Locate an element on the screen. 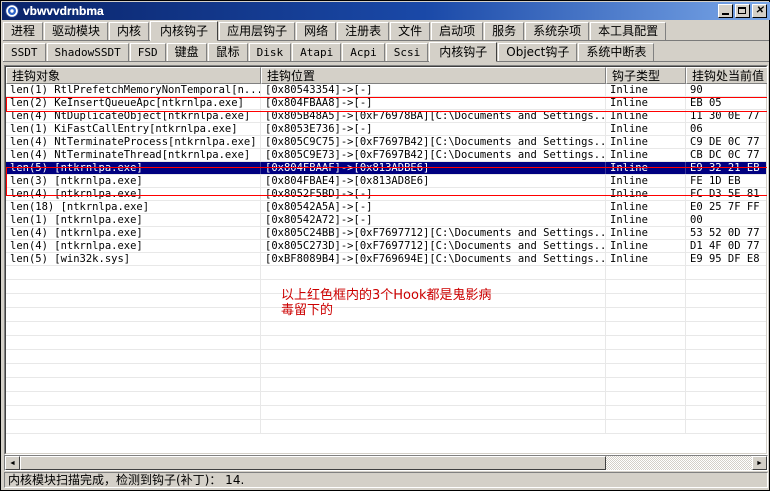 This screenshot has width=770, height=491. tab-label: 键盘 is located at coordinates (186, 52).